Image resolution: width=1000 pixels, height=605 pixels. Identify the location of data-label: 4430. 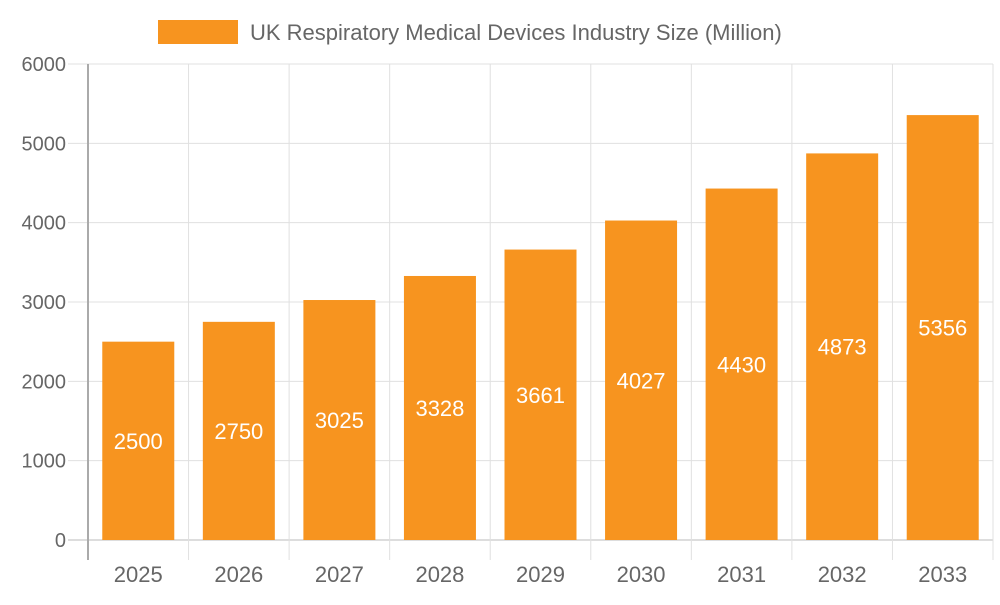
(741, 364).